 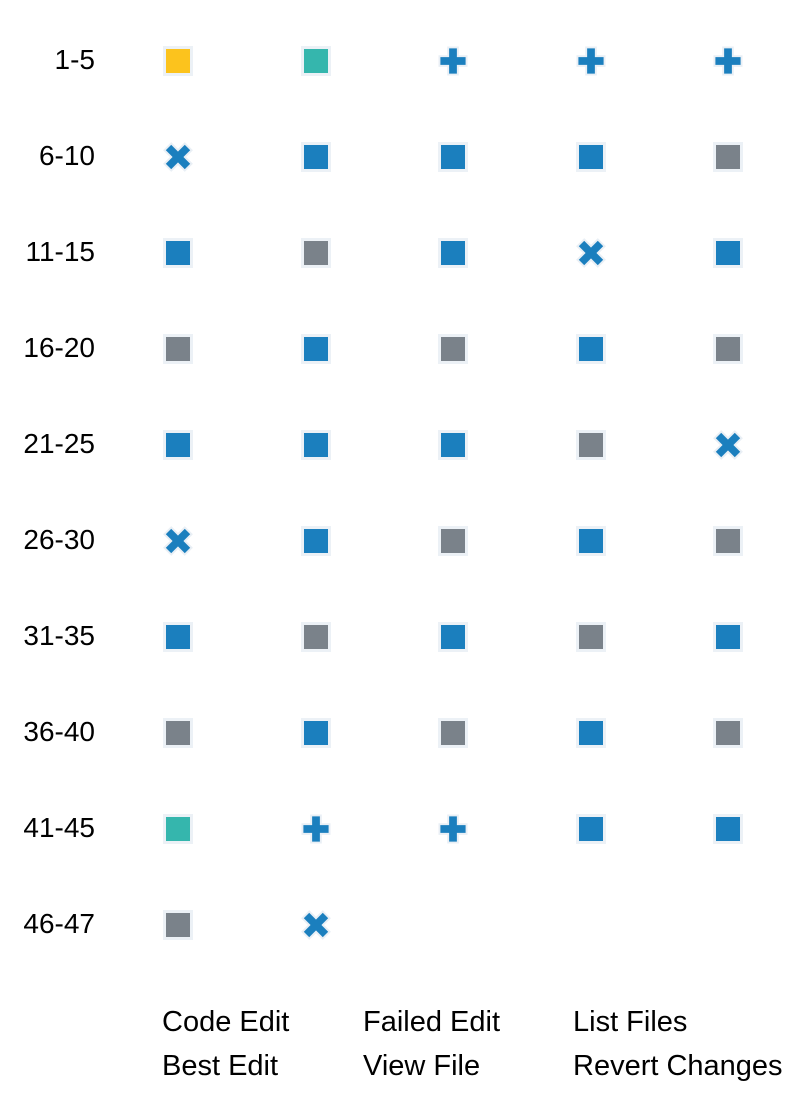 I want to click on marker-view-file-square-icon, so click(x=315, y=61).